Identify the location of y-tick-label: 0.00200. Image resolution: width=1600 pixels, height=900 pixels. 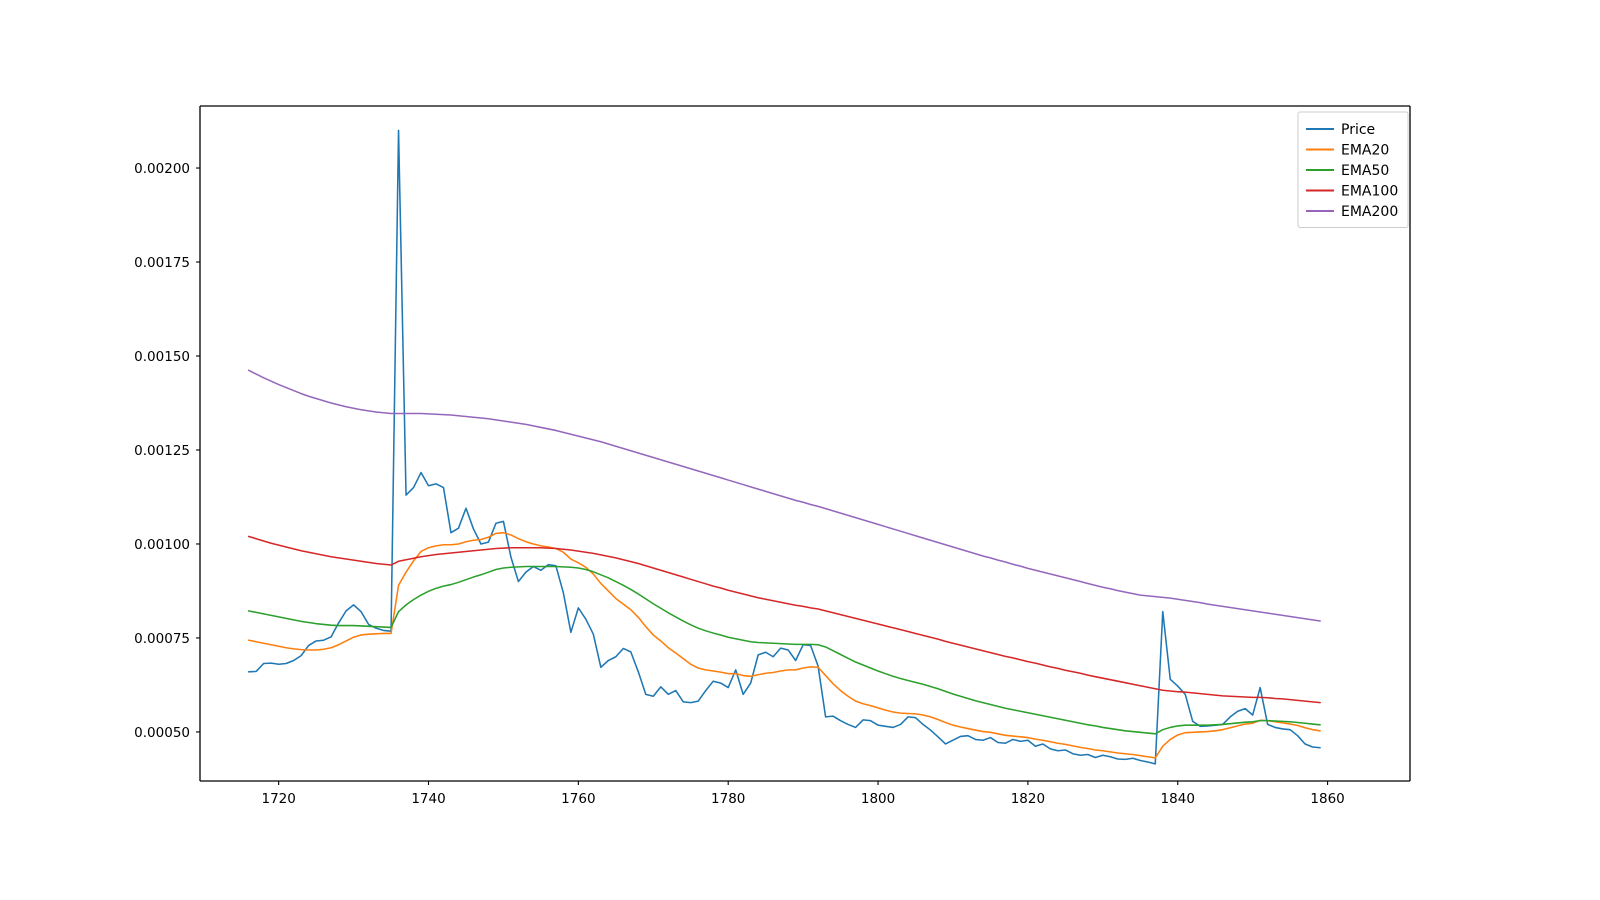
(162, 169).